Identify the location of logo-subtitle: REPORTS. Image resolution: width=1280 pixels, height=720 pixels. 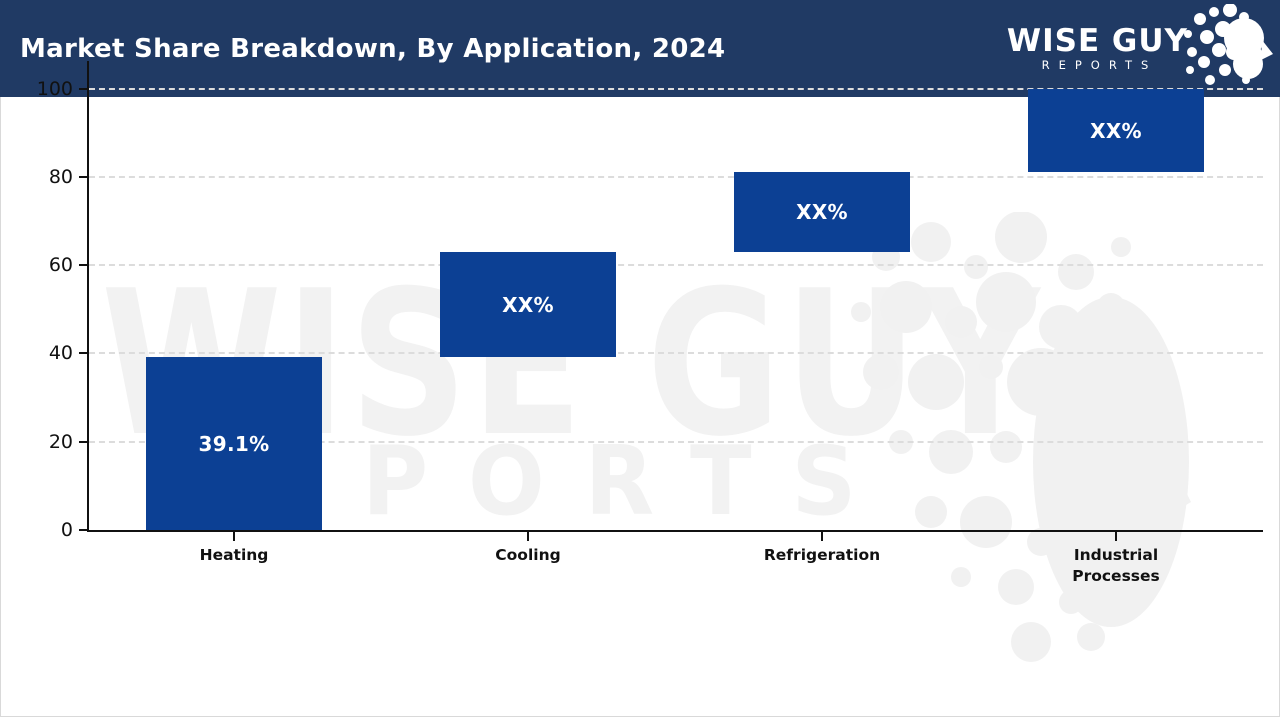
(1099, 65).